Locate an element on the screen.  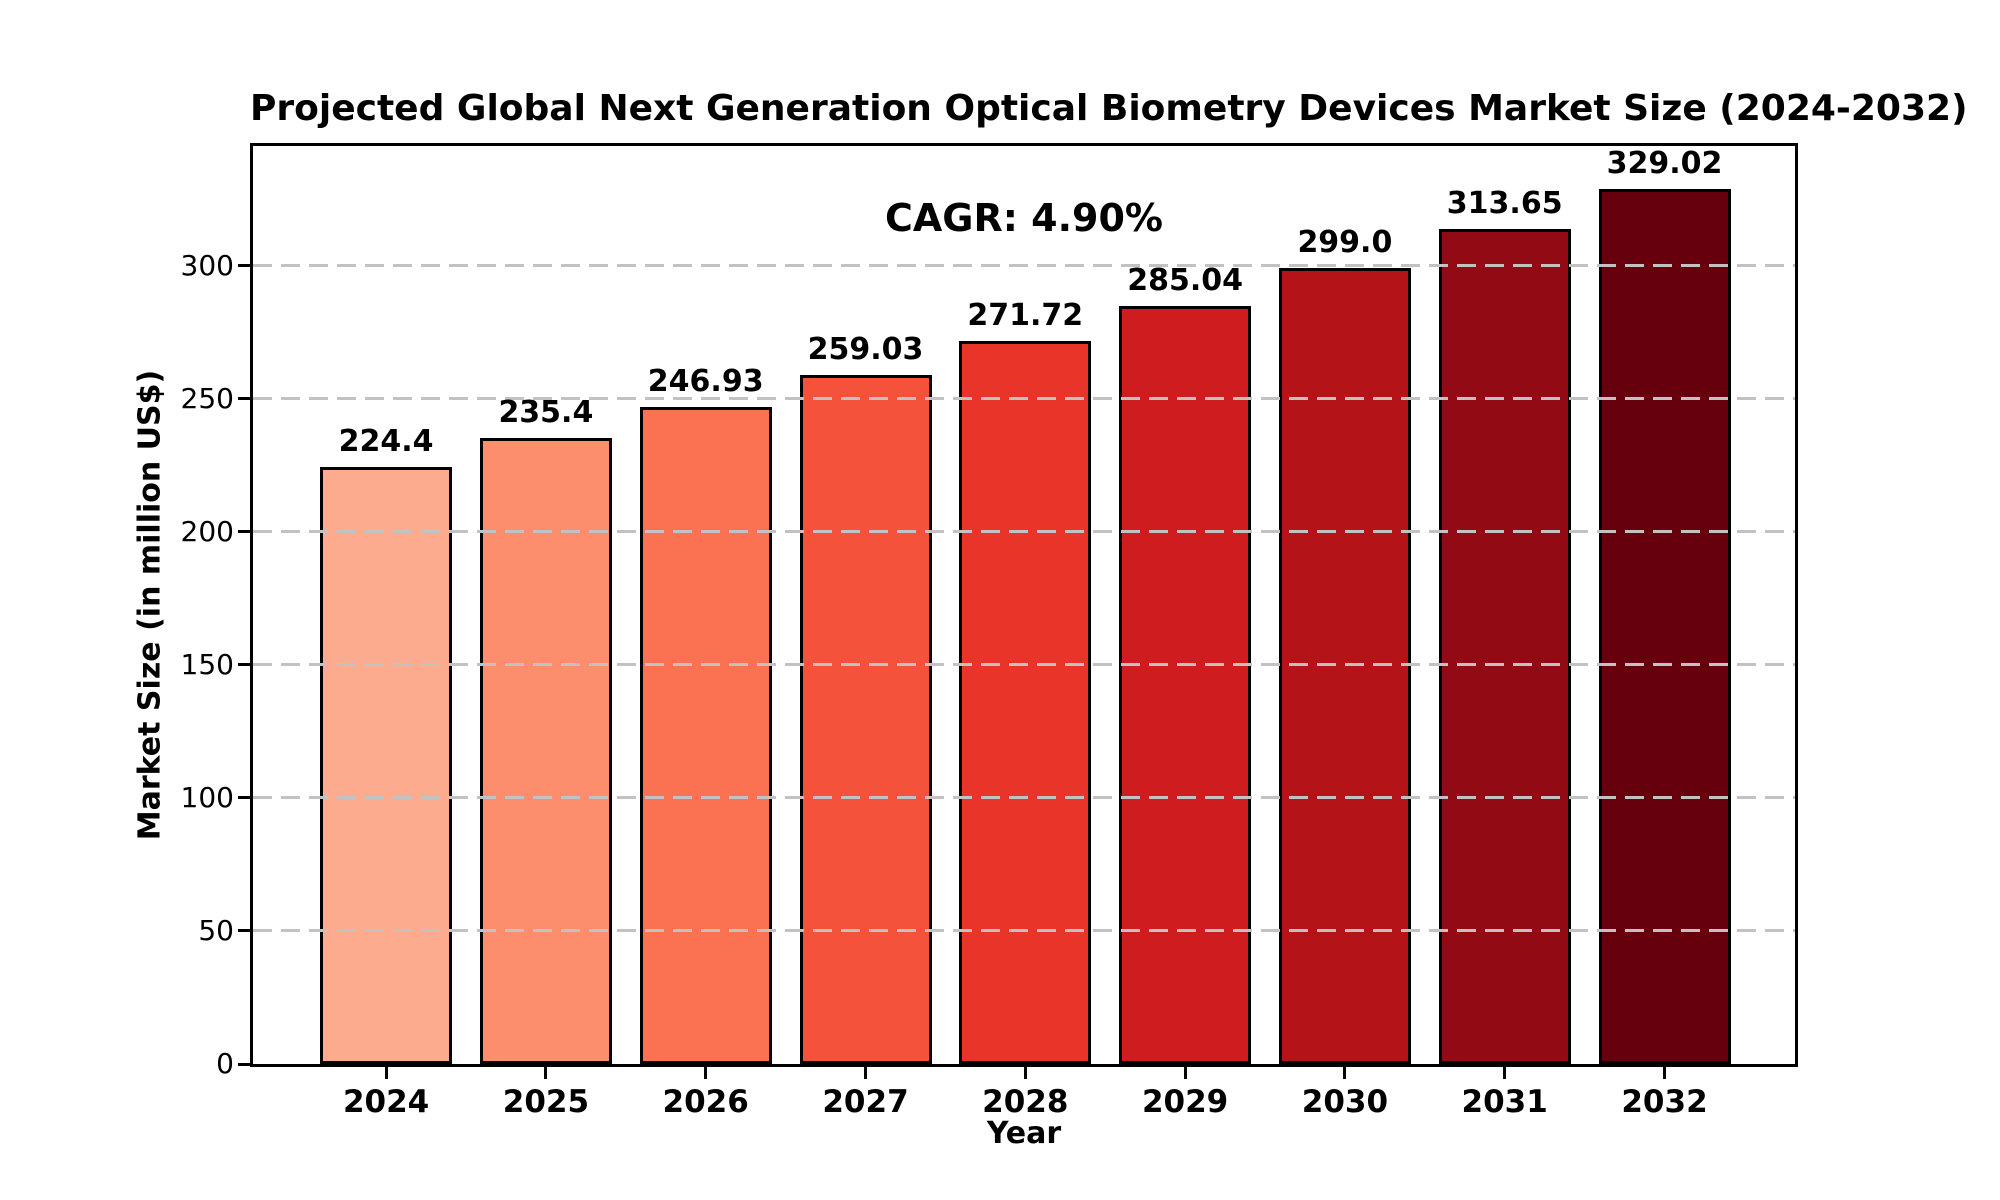
bar-value-label-2028: 271.72 is located at coordinates (1025, 315).